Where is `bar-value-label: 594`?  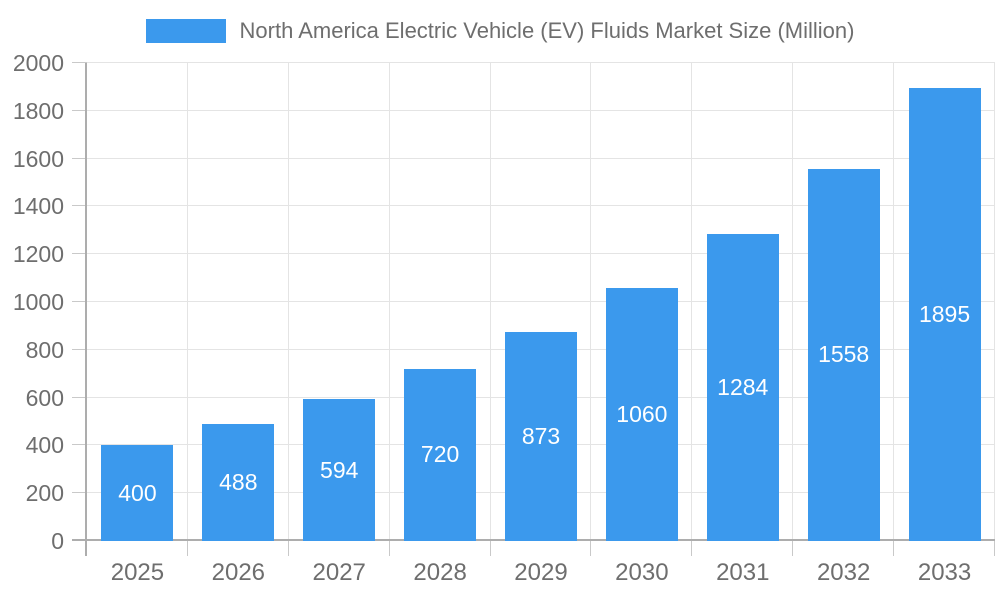
bar-value-label: 594 is located at coordinates (339, 469).